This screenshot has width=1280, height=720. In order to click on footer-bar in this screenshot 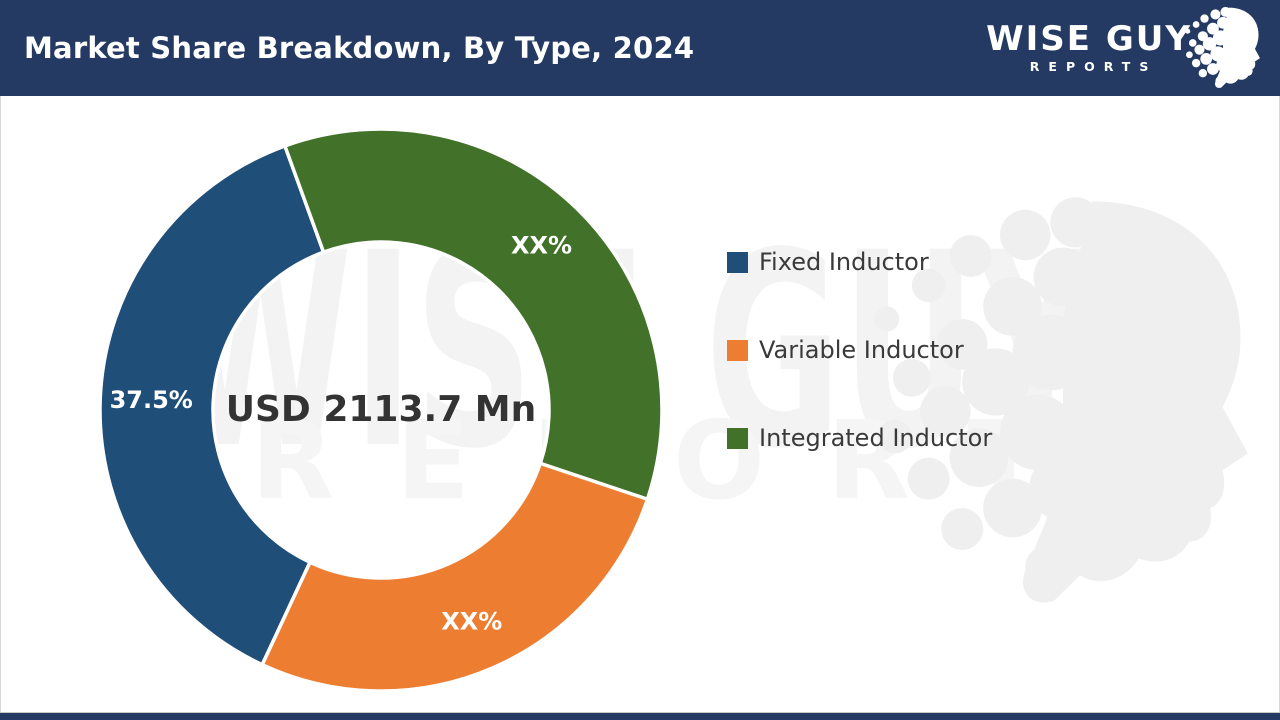, I will do `click(640, 716)`.